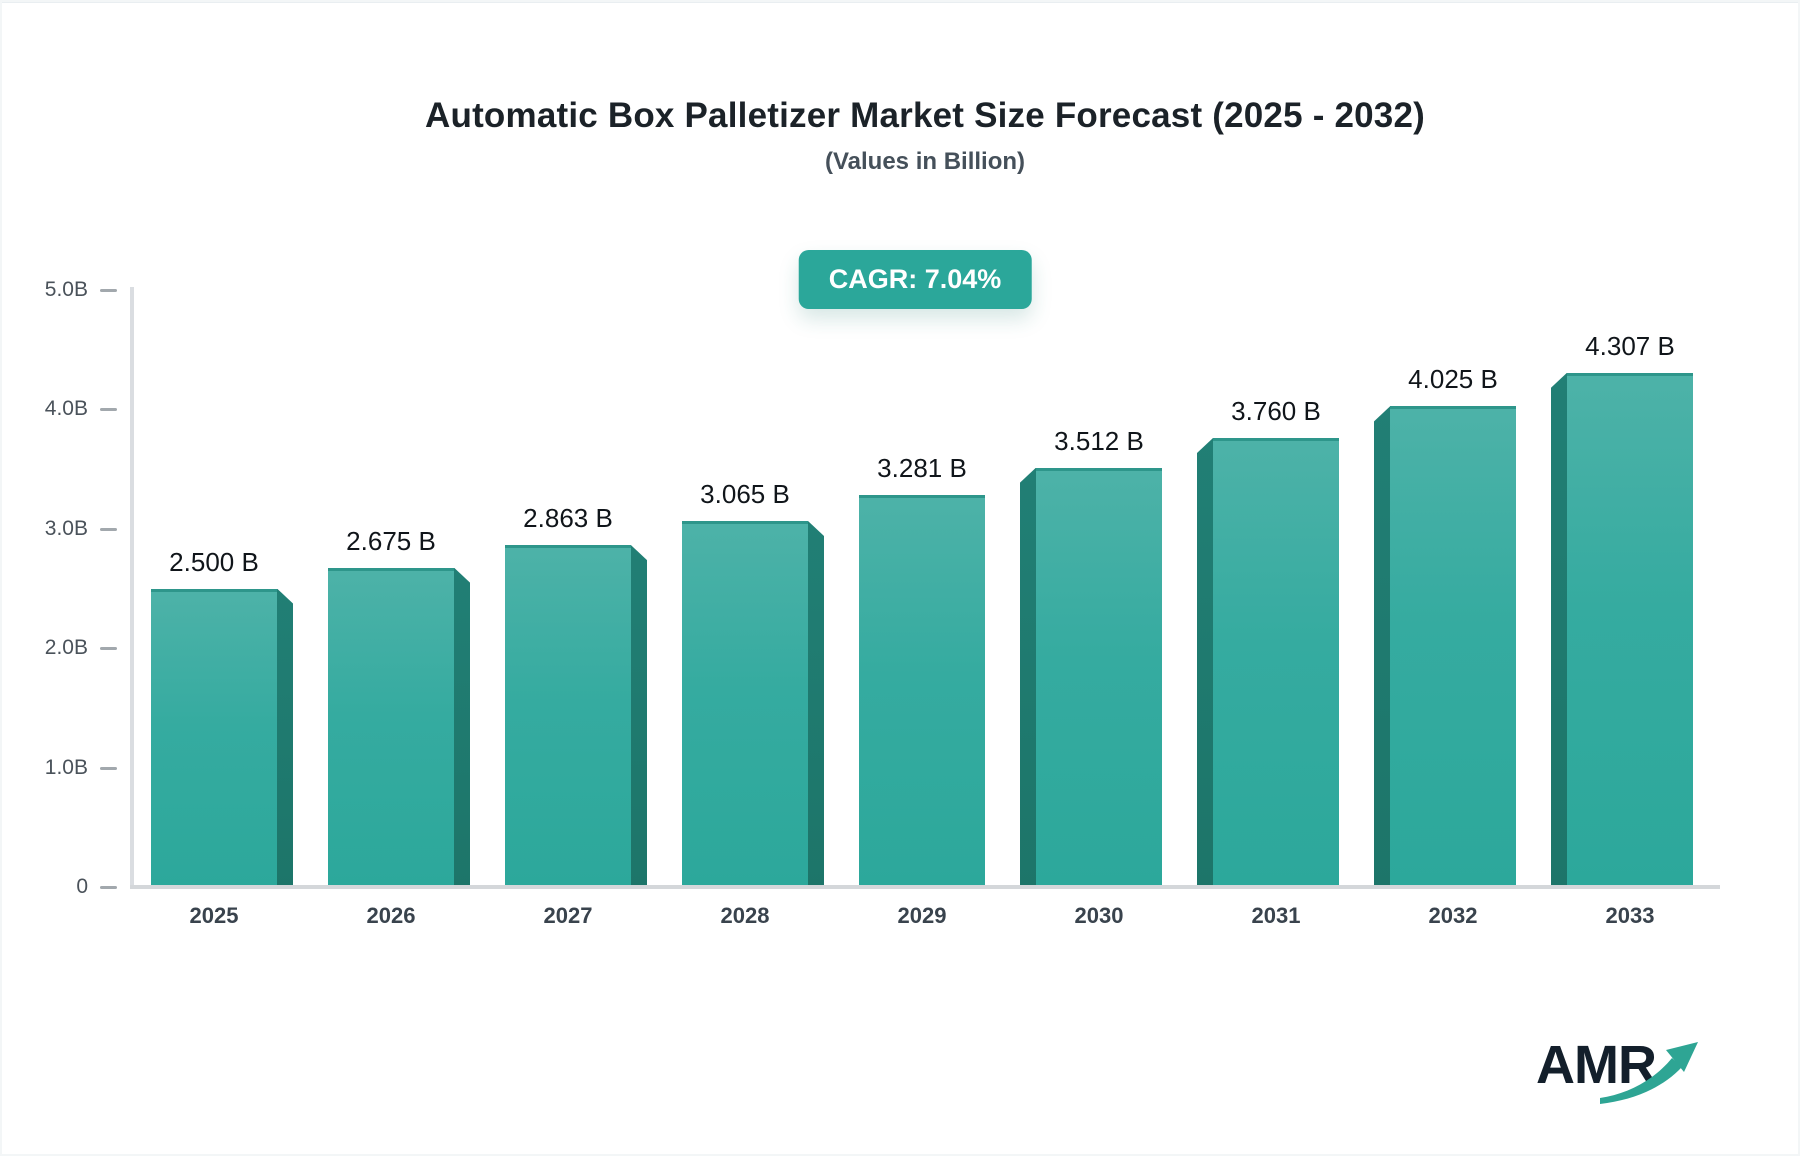 This screenshot has height=1156, width=1800. What do you see at coordinates (214, 561) in the screenshot?
I see `bar-value-label: 2.500 B` at bounding box center [214, 561].